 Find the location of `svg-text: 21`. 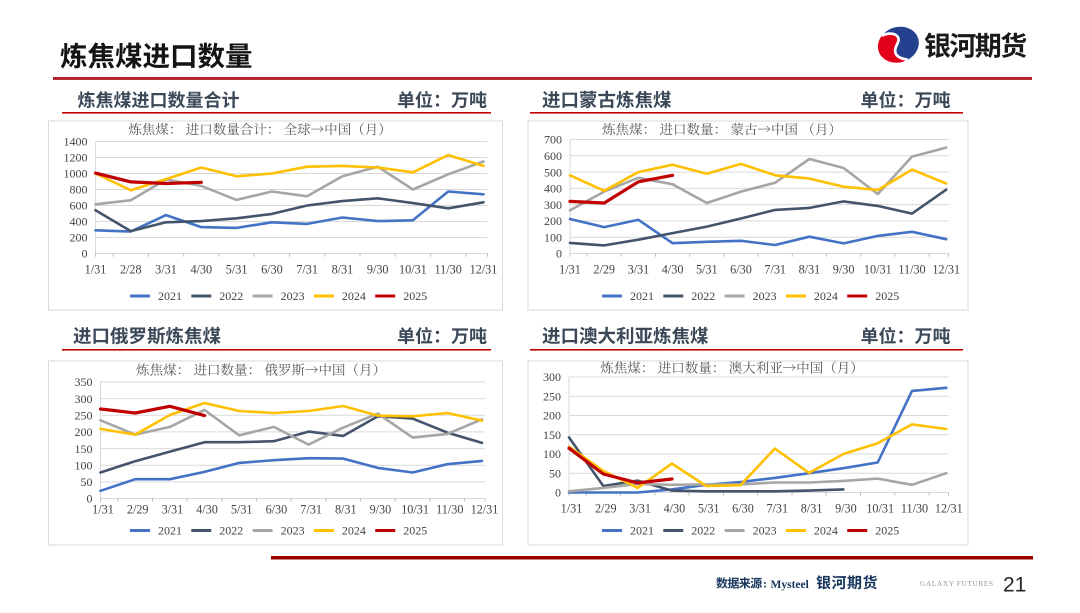

svg-text: 21 is located at coordinates (1014, 585).